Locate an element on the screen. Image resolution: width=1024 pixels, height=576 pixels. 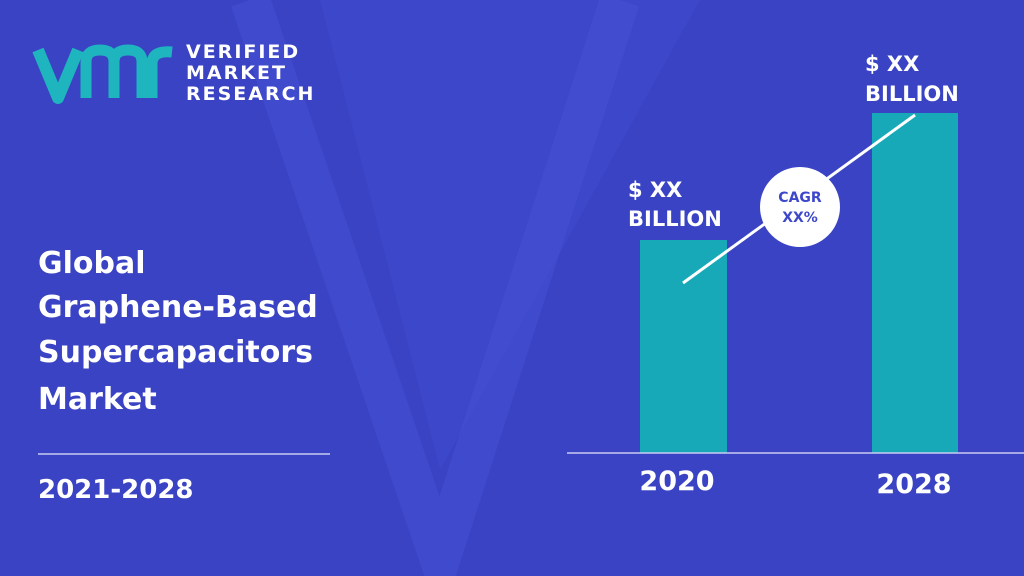
year-label: 2020 is located at coordinates (676, 481).